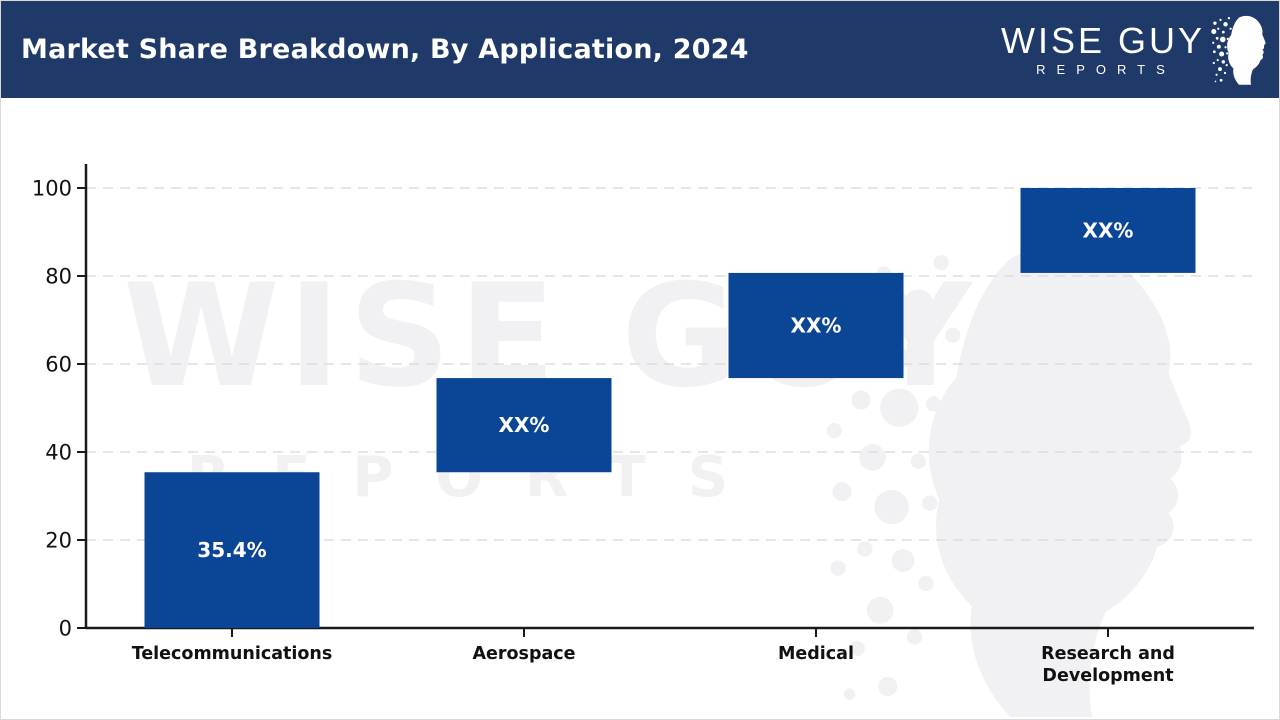  I want to click on bar-telecommunications, so click(232, 550).